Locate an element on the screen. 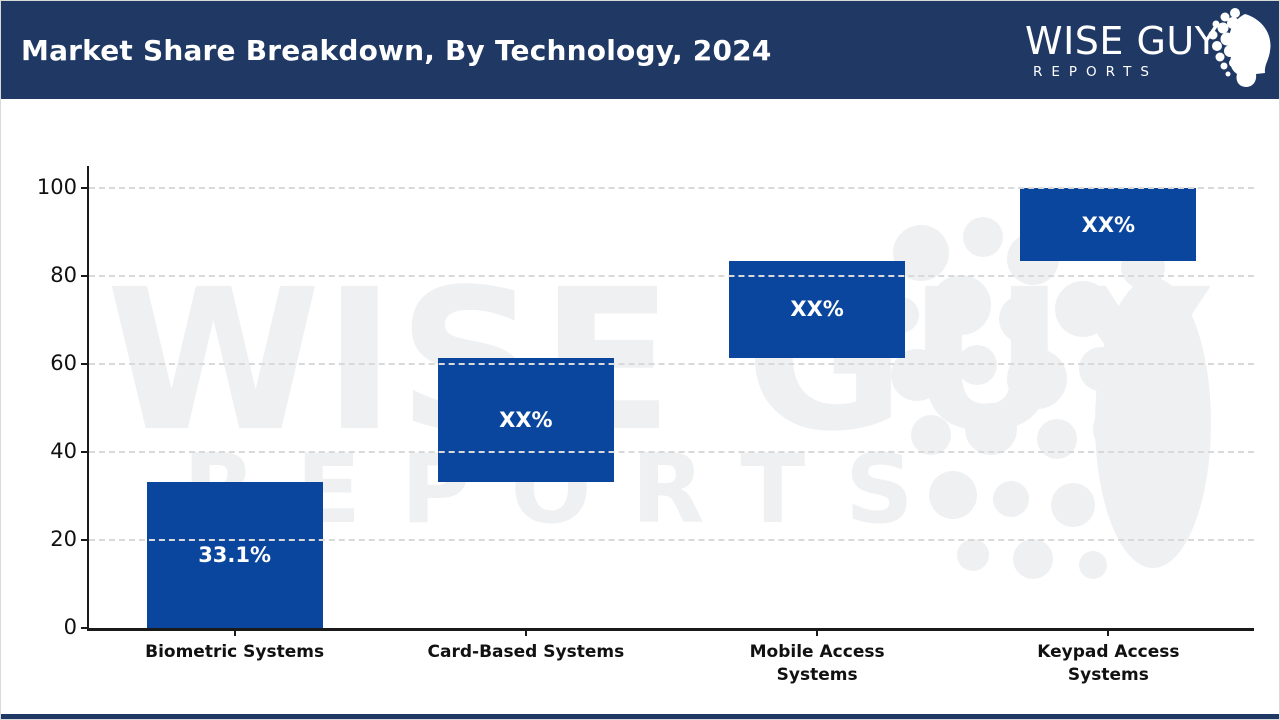 The width and height of the screenshot is (1280, 720). y-axis-line is located at coordinates (88, 398).